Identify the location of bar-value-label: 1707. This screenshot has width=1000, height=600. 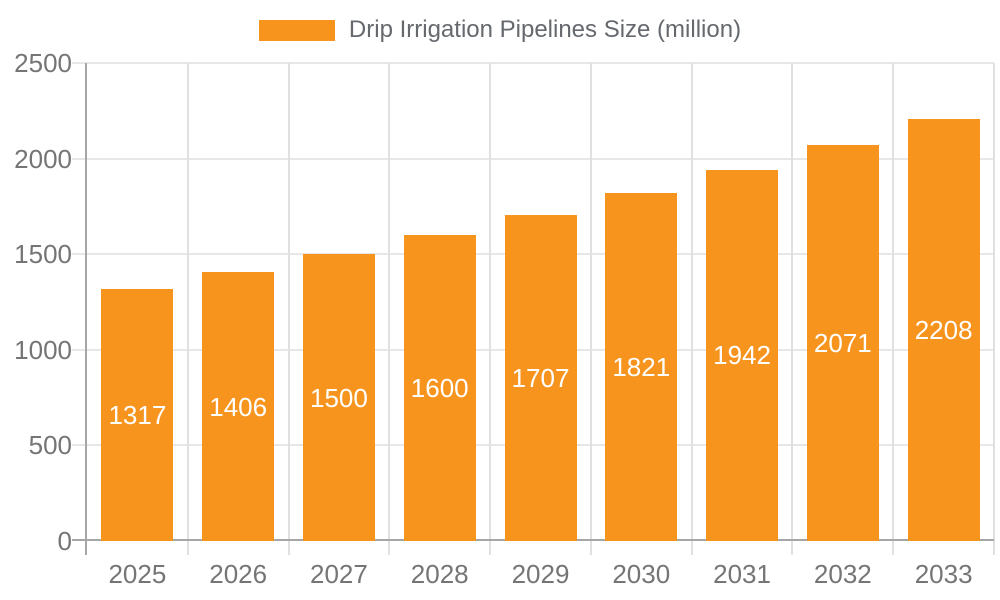
(540, 377).